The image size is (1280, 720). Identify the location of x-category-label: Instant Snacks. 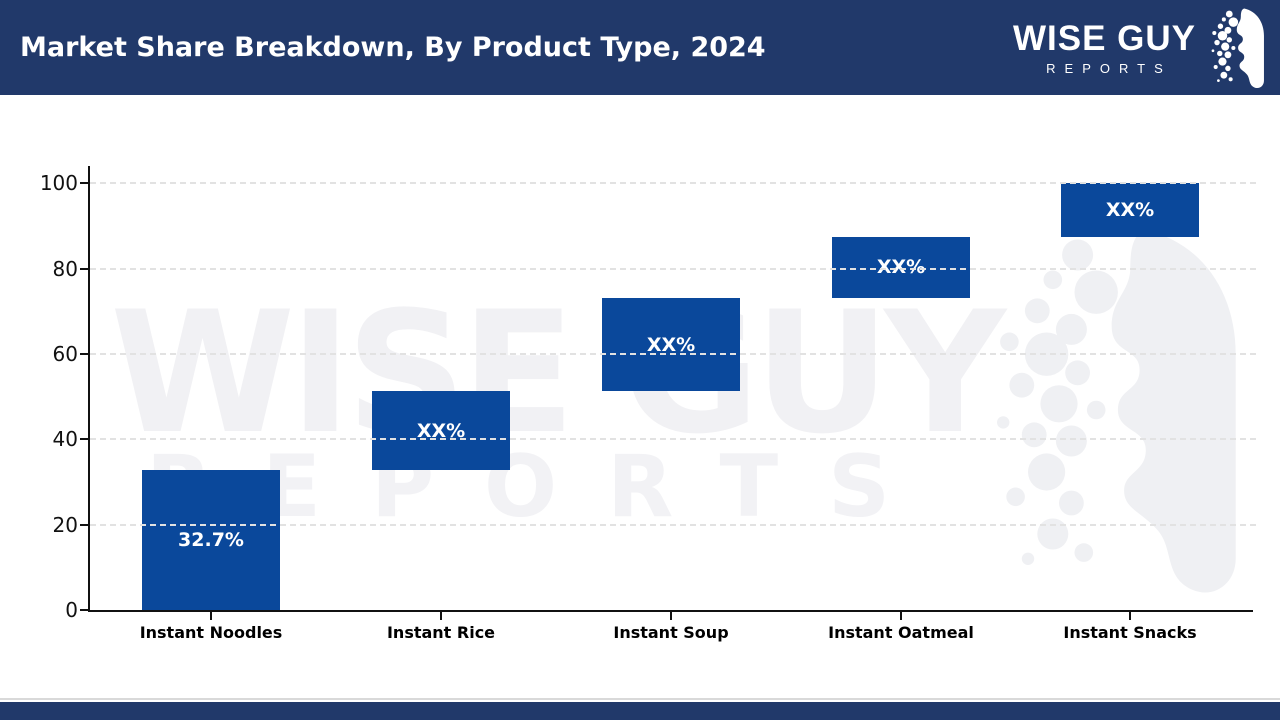
(1130, 632).